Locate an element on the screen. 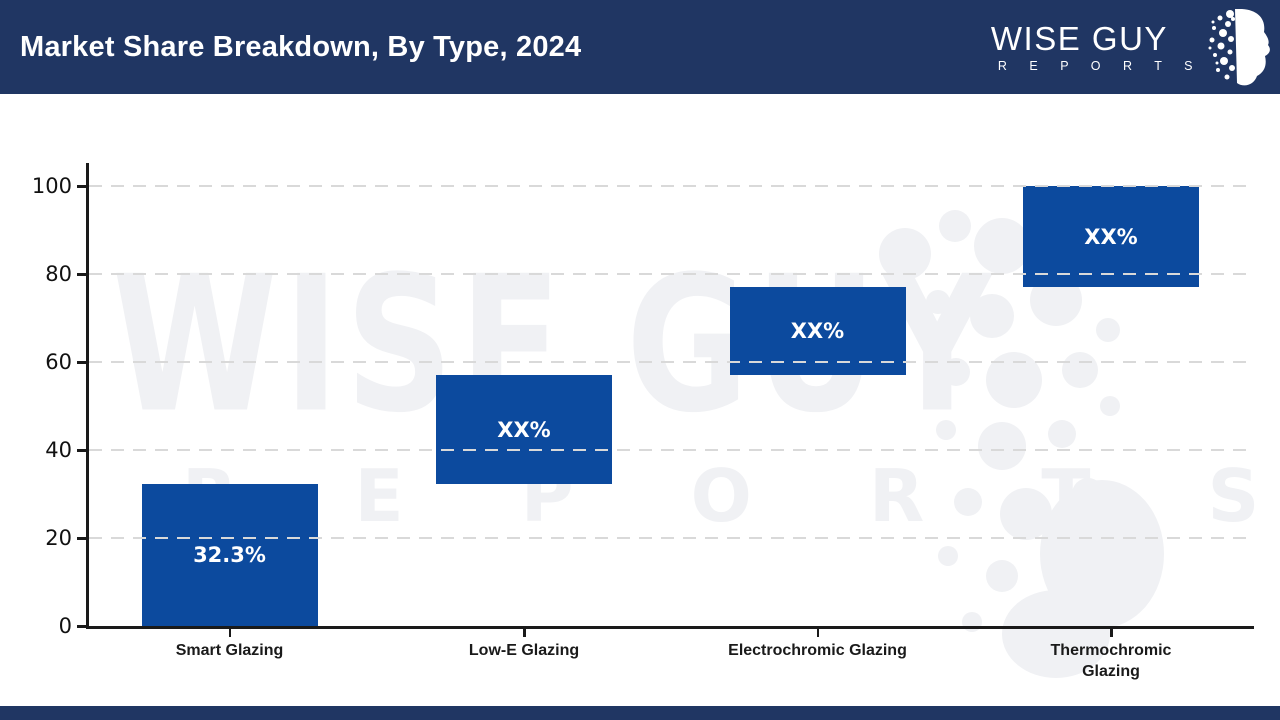 The image size is (1280, 720). y-tick-label-0: 0 is located at coordinates (65, 626).